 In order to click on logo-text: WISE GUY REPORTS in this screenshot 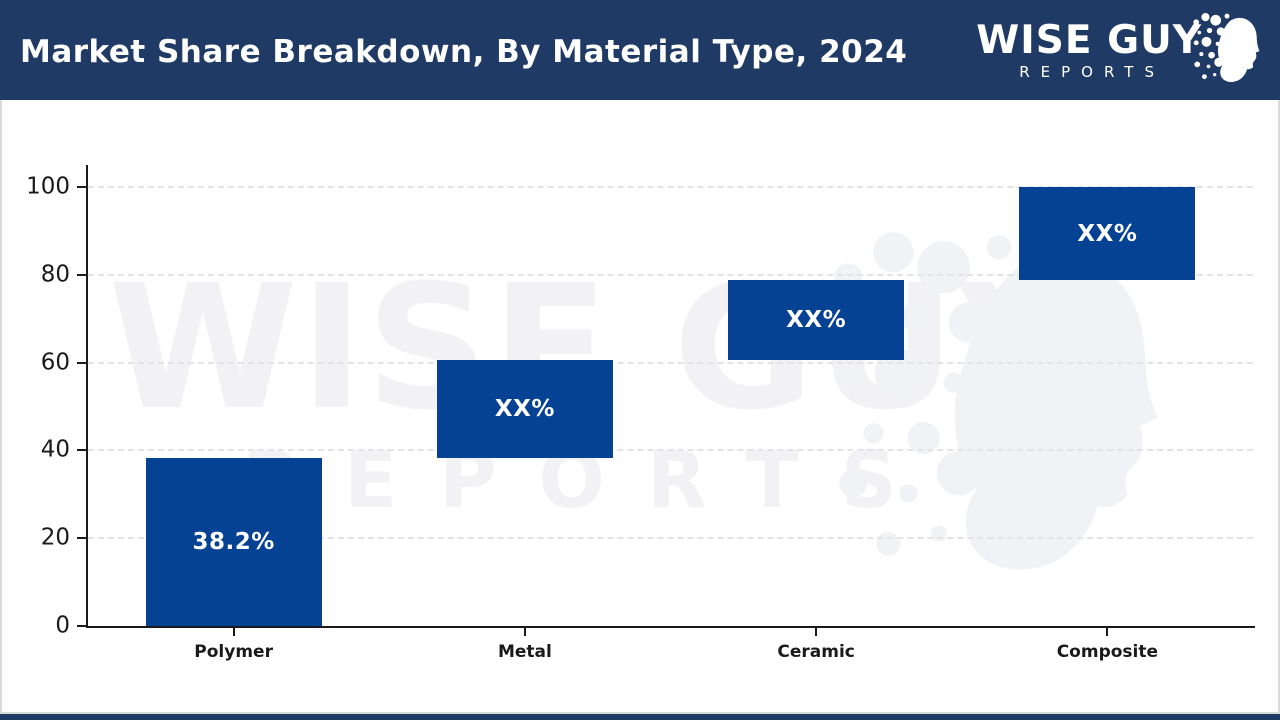, I will do `click(1089, 50)`.